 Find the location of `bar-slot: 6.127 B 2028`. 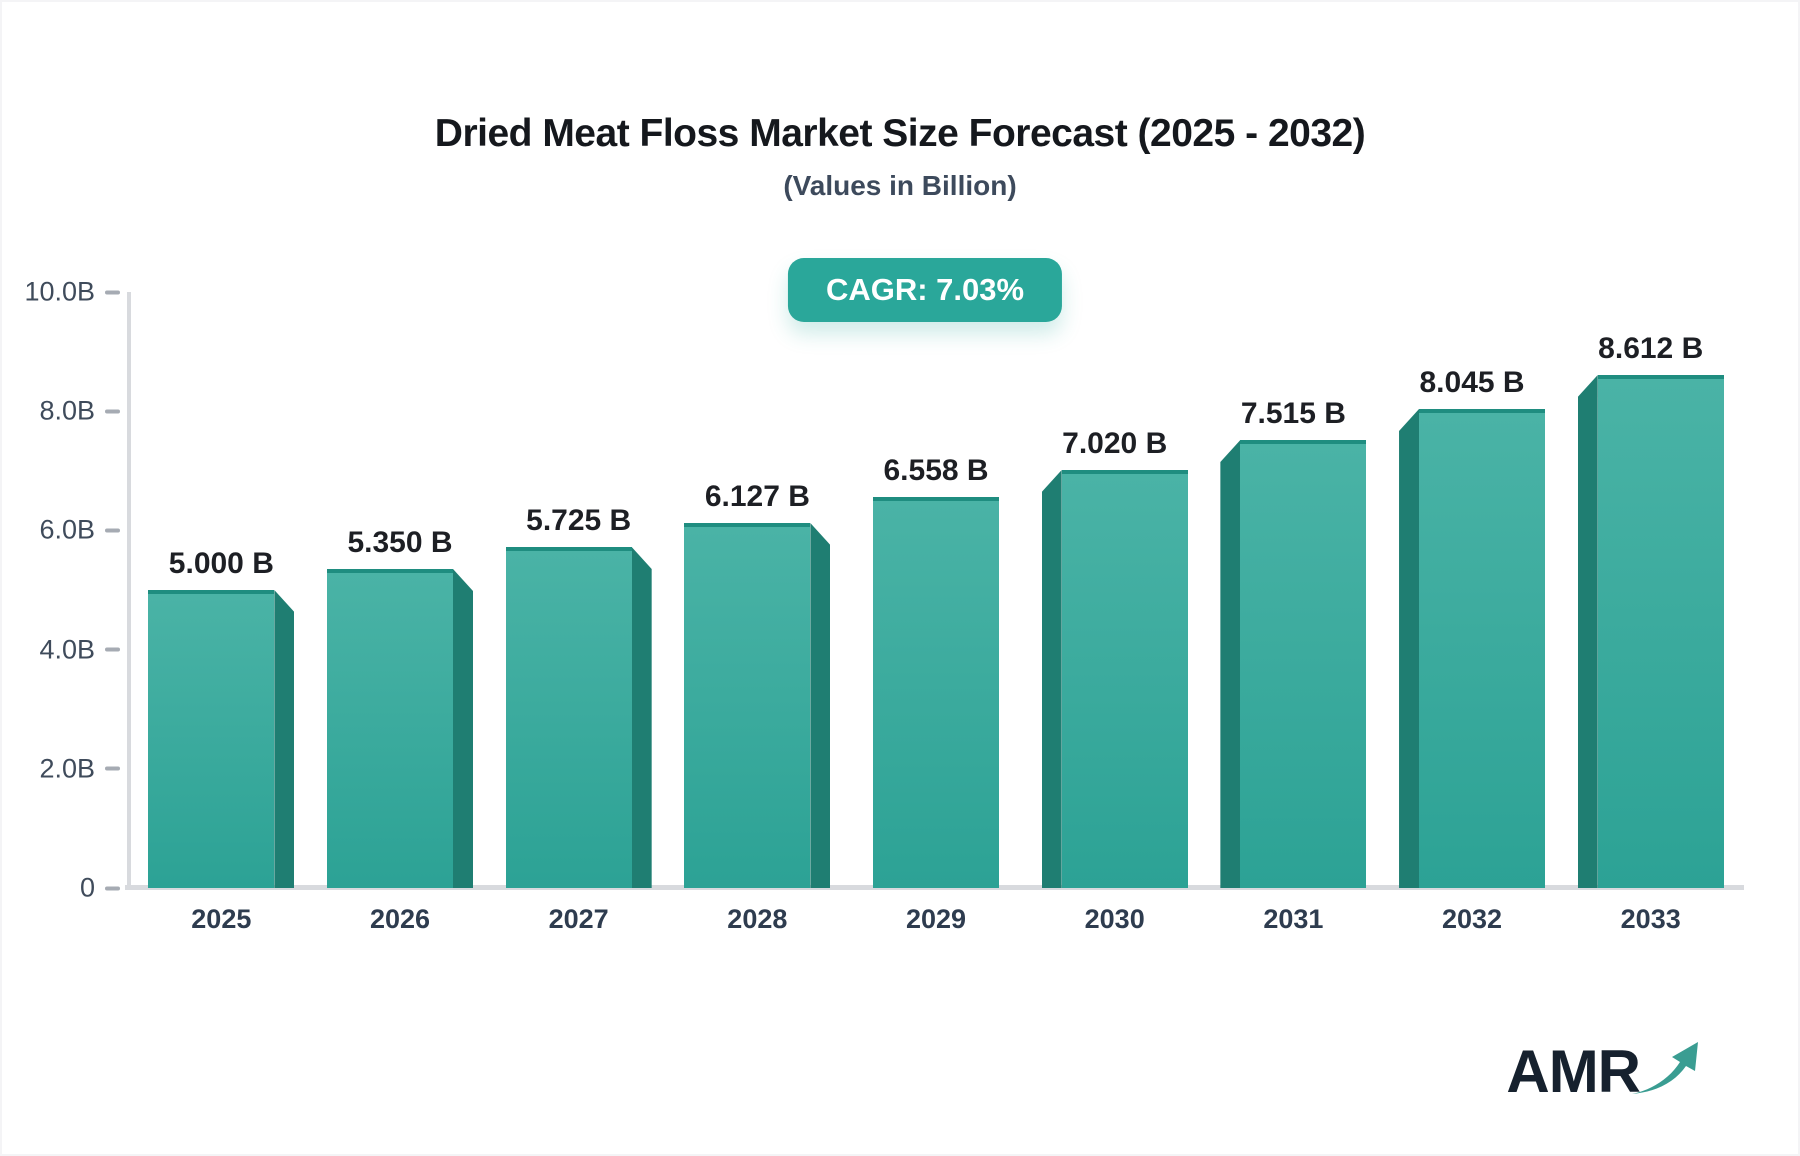

bar-slot: 6.127 B 2028 is located at coordinates (757, 591).